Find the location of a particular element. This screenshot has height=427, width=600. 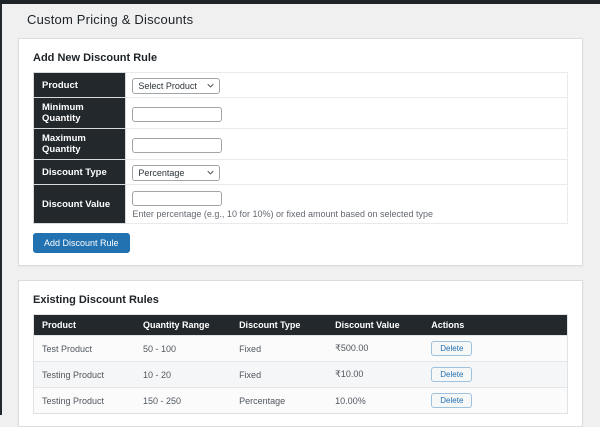

field-label-discount-type: Discount Type is located at coordinates (79, 172).